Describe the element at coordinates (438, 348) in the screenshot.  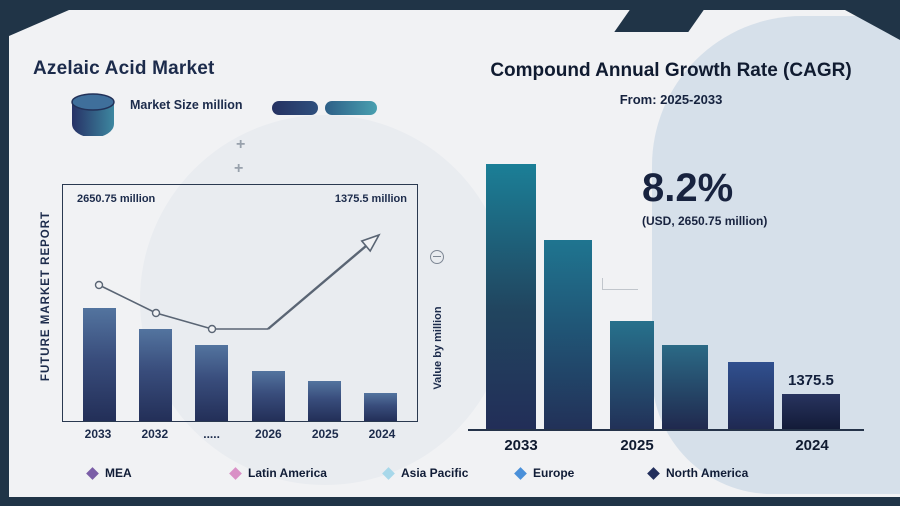
I see `value-axis-label: Value by million` at that location.